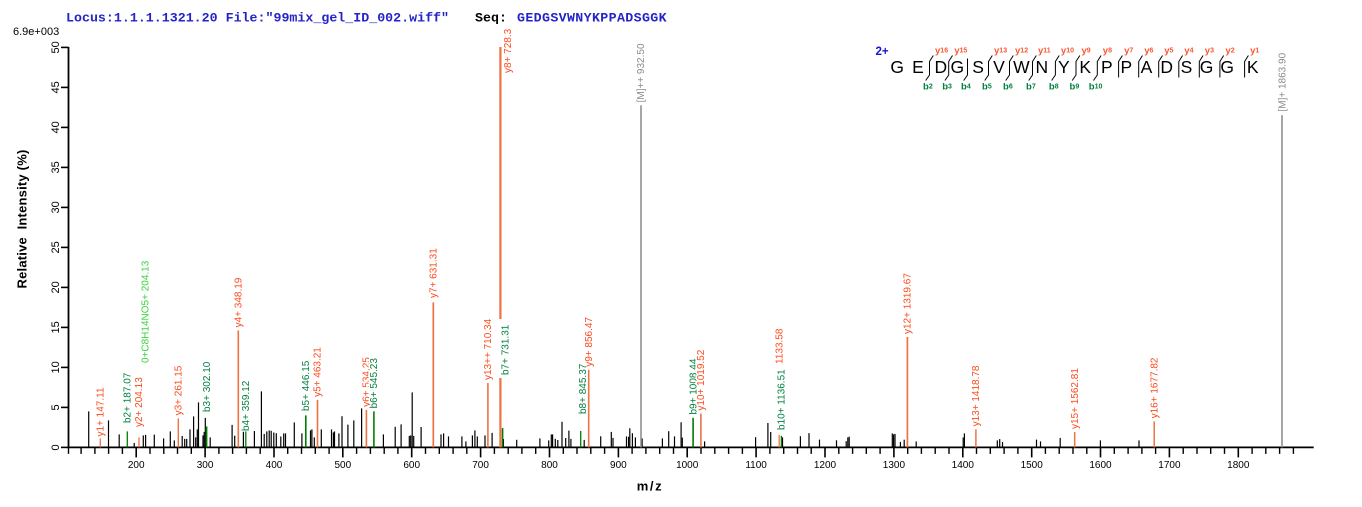  What do you see at coordinates (56, 327) in the screenshot?
I see `svg-text: 15` at bounding box center [56, 327].